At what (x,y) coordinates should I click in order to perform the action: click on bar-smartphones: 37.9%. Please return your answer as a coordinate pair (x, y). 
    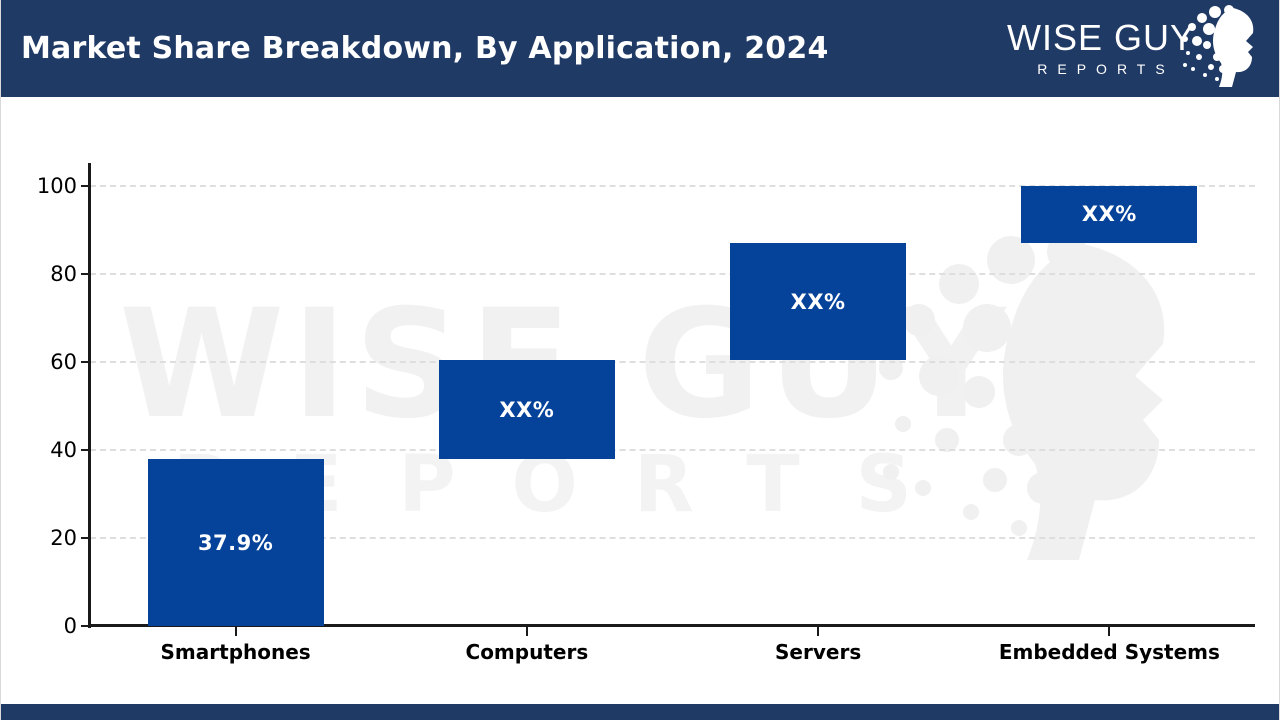
    Looking at the image, I should click on (235, 542).